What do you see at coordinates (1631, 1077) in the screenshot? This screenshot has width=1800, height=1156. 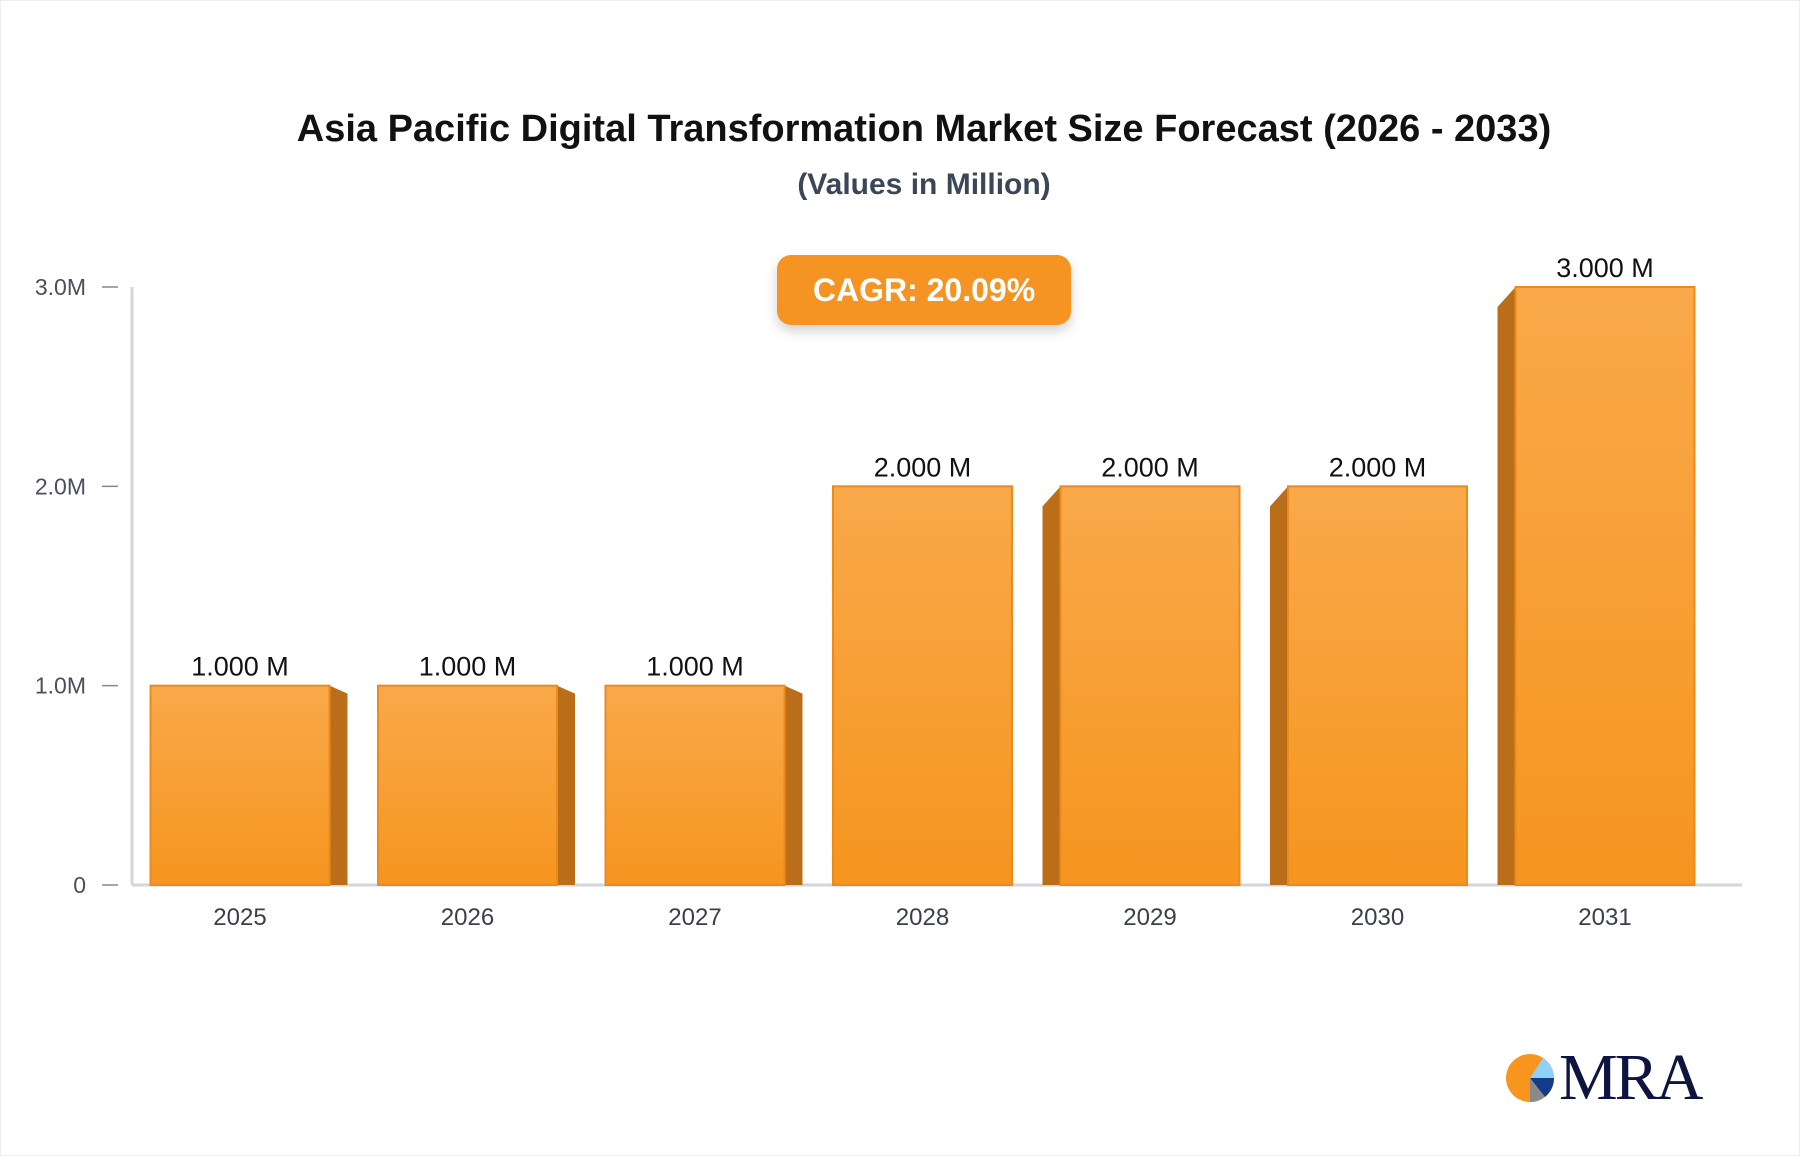 I see `logo-text: MRA` at bounding box center [1631, 1077].